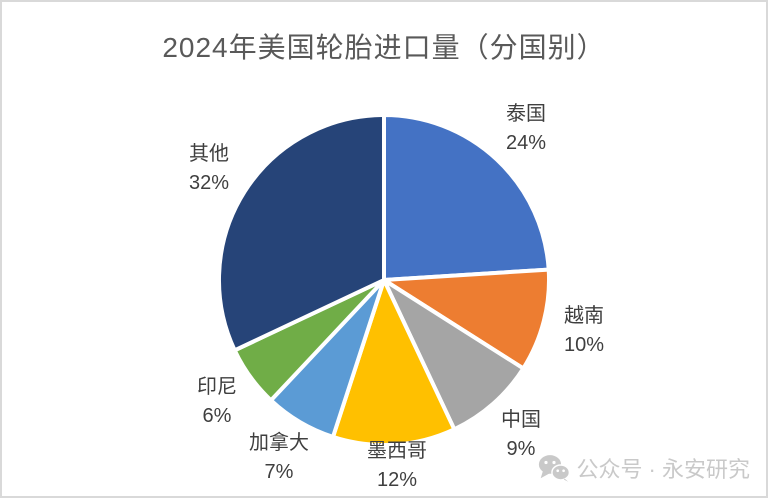 This screenshot has height=498, width=768. I want to click on slice-percent-value: 12%, so click(397, 480).